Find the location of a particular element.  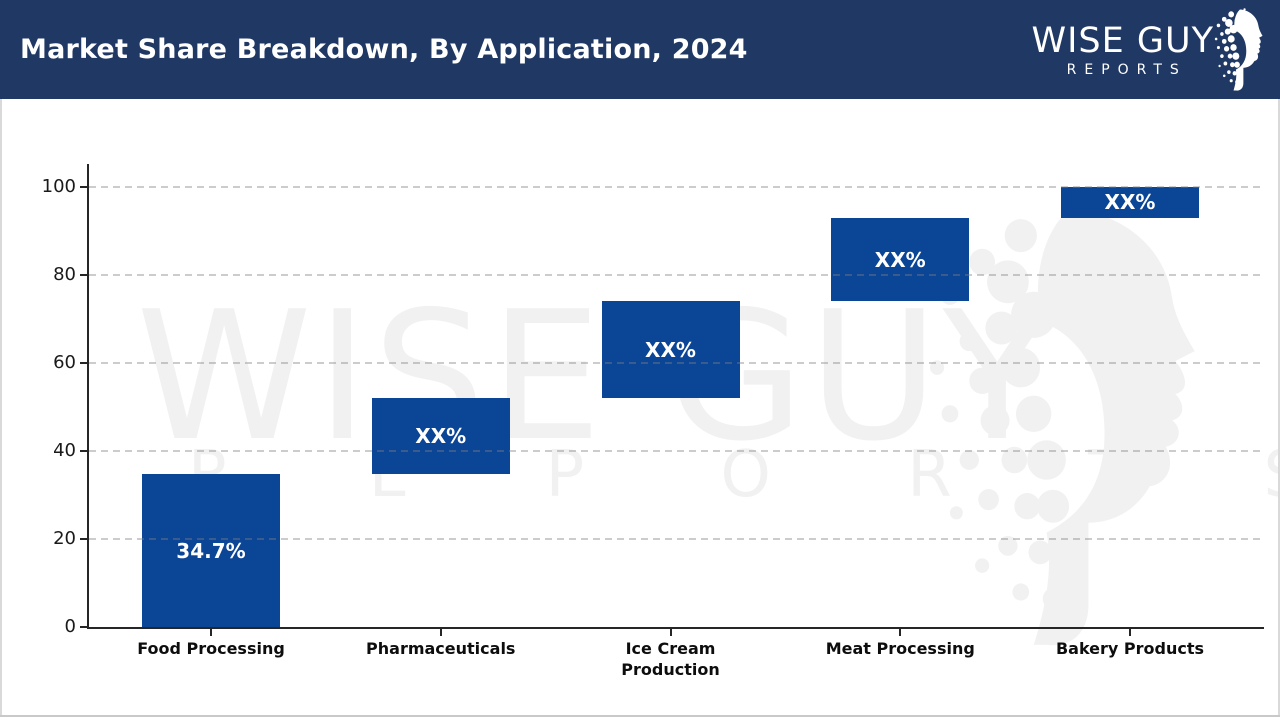

y-tick-label: 20 is located at coordinates (64, 538).